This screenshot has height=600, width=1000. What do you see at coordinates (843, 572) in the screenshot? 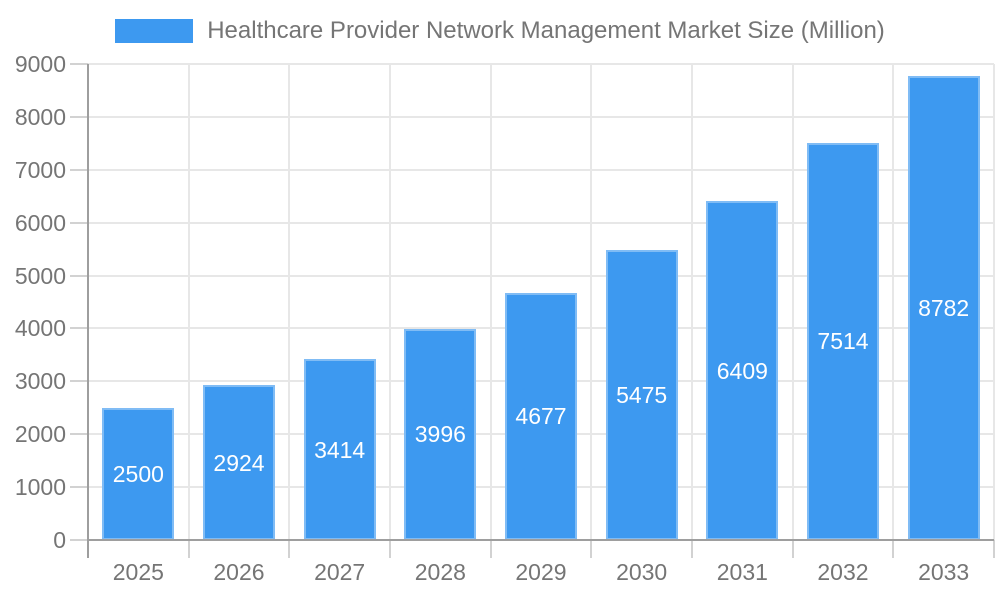
I see `x-axis-label-2032: 2032` at bounding box center [843, 572].